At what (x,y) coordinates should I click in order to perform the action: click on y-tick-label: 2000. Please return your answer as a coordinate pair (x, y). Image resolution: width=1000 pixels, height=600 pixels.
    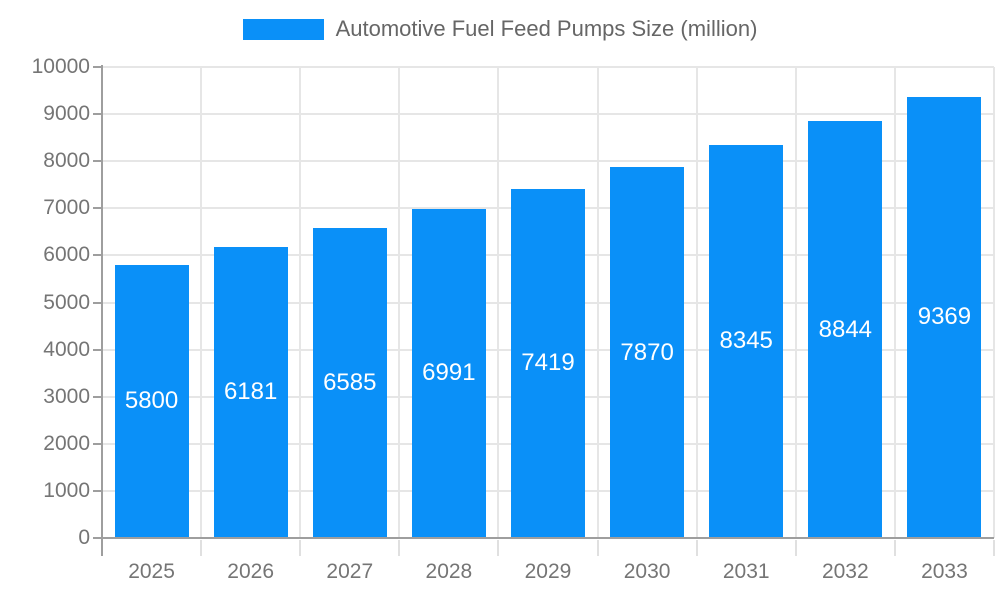
    Looking at the image, I should click on (66, 443).